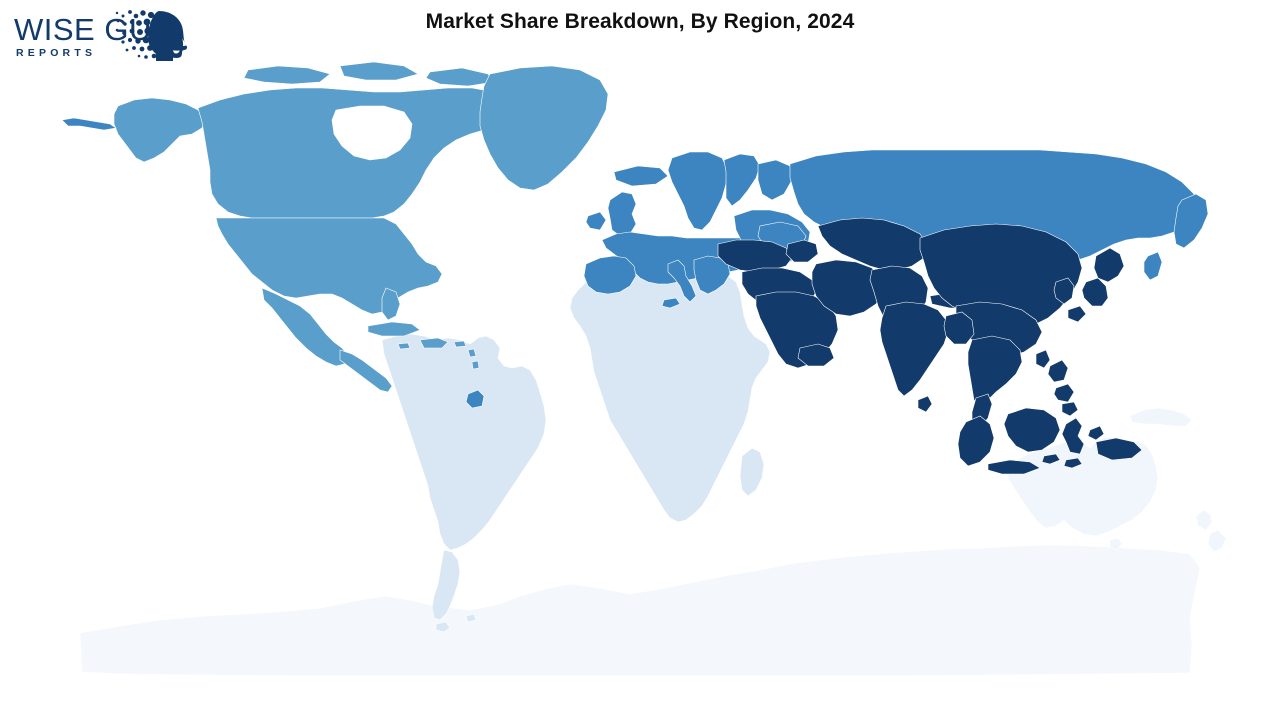  Describe the element at coordinates (101, 35) in the screenshot. I see `logo-graphic: WISE GUY REPORTS` at that location.